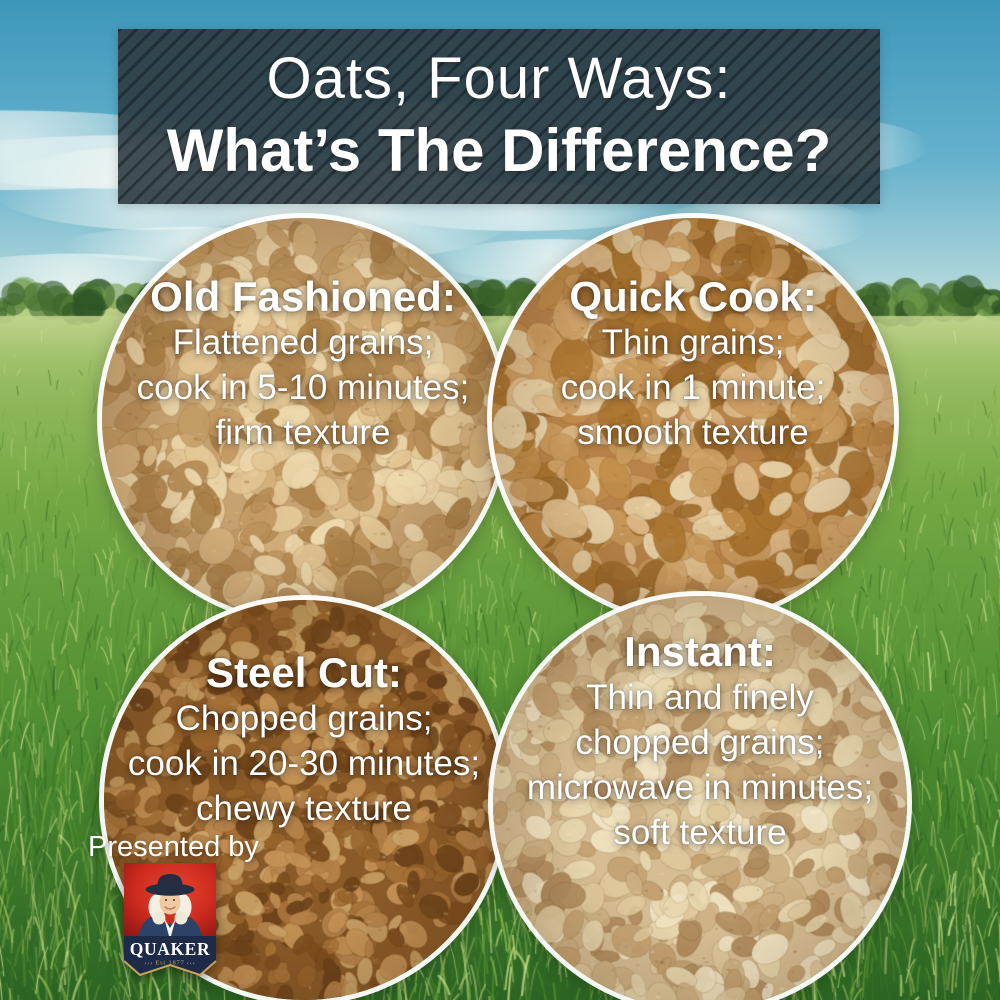 The image size is (1000, 1000). I want to click on quaker-logo-graphic: QUAKER ››› Est 1877 ‹‹‹, so click(170, 920).